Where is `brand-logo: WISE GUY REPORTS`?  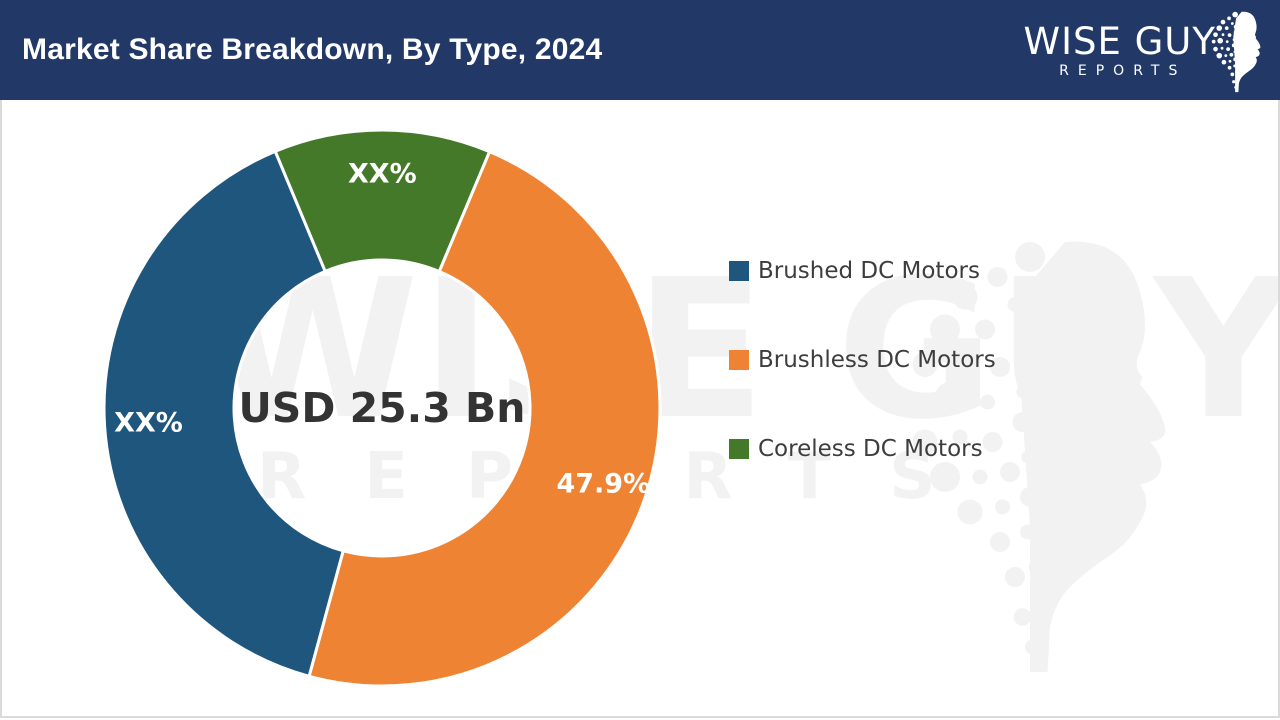
brand-logo: WISE GUY REPORTS is located at coordinates (1145, 51).